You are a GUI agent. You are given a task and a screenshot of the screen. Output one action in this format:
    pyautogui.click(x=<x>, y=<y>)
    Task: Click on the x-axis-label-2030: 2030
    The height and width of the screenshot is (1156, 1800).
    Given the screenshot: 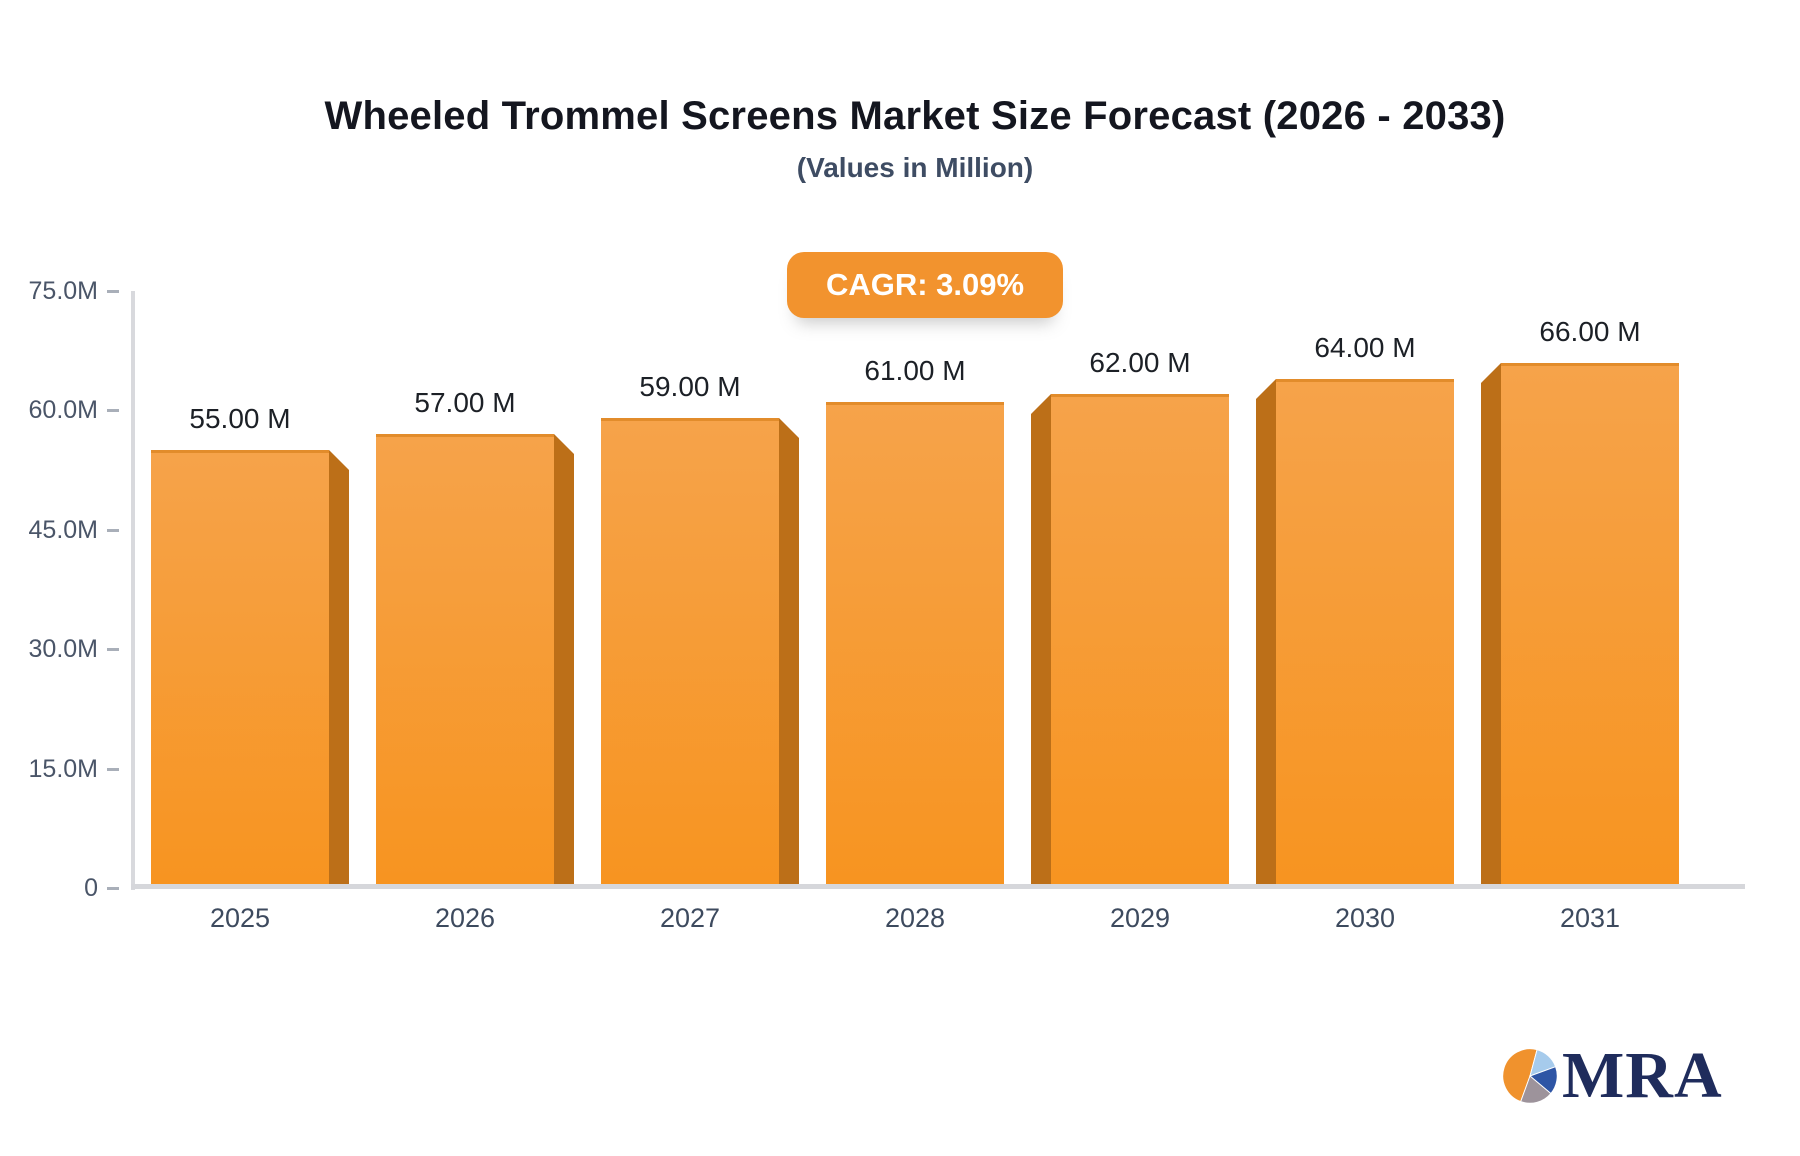 What is the action you would take?
    pyautogui.click(x=1365, y=918)
    